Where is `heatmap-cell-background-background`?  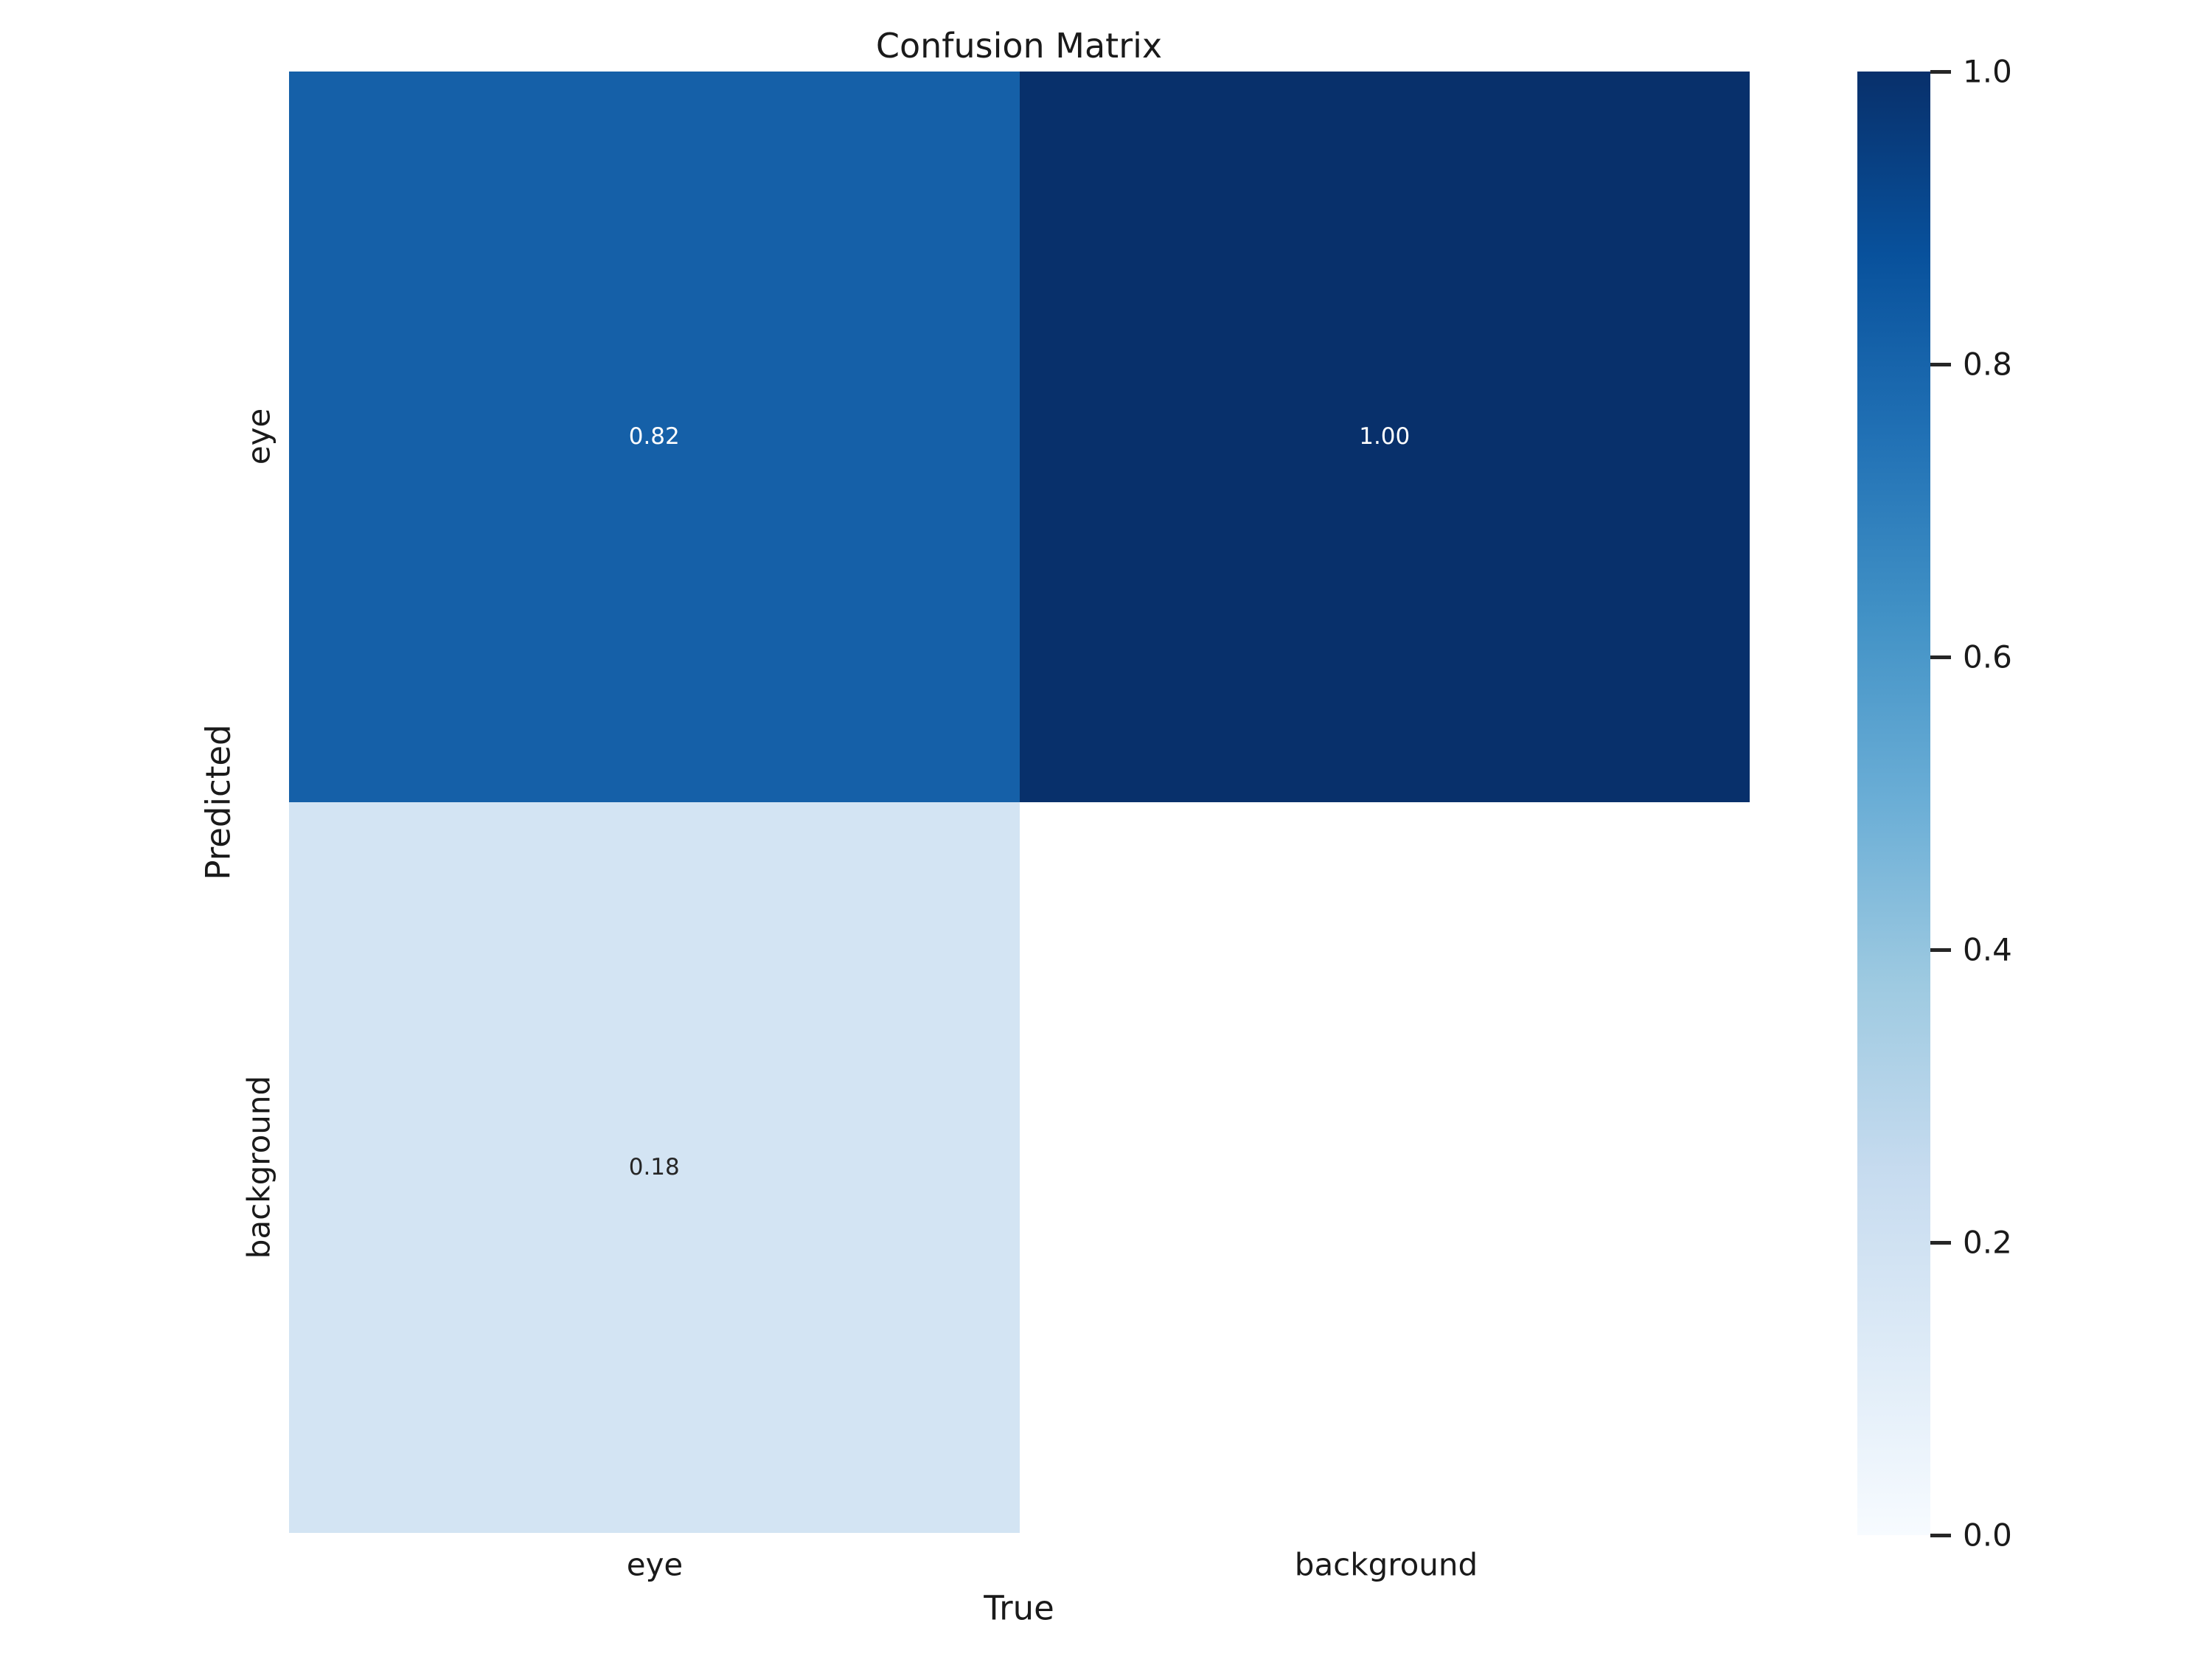
heatmap-cell-background-background is located at coordinates (1384, 1167).